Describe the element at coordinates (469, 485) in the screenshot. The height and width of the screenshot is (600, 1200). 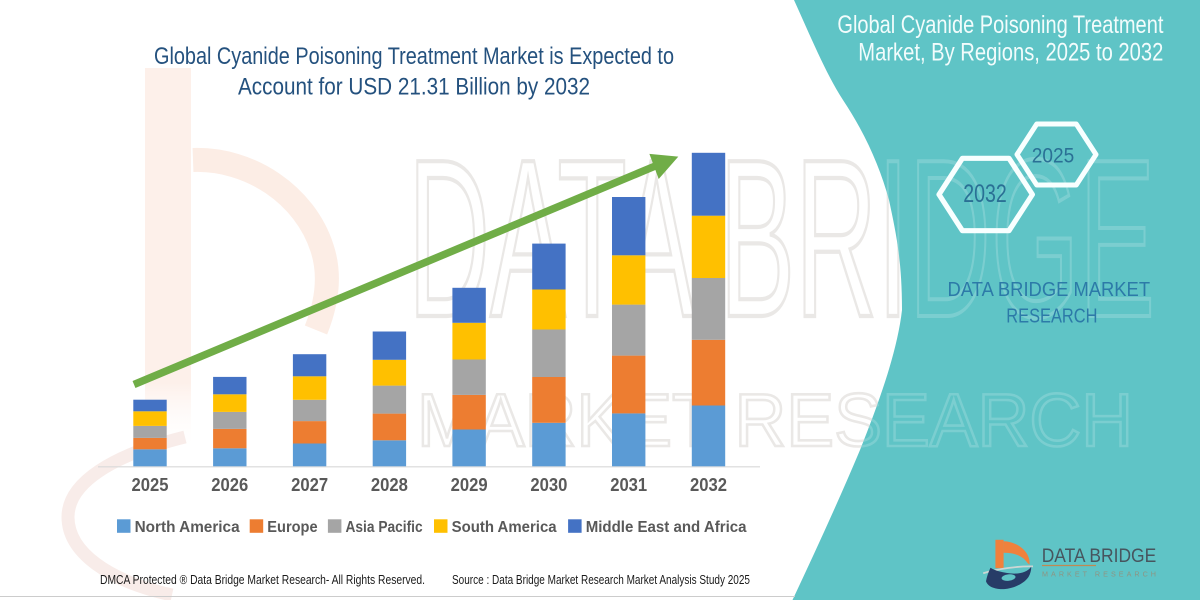
I see `svg-text: 2029` at that location.